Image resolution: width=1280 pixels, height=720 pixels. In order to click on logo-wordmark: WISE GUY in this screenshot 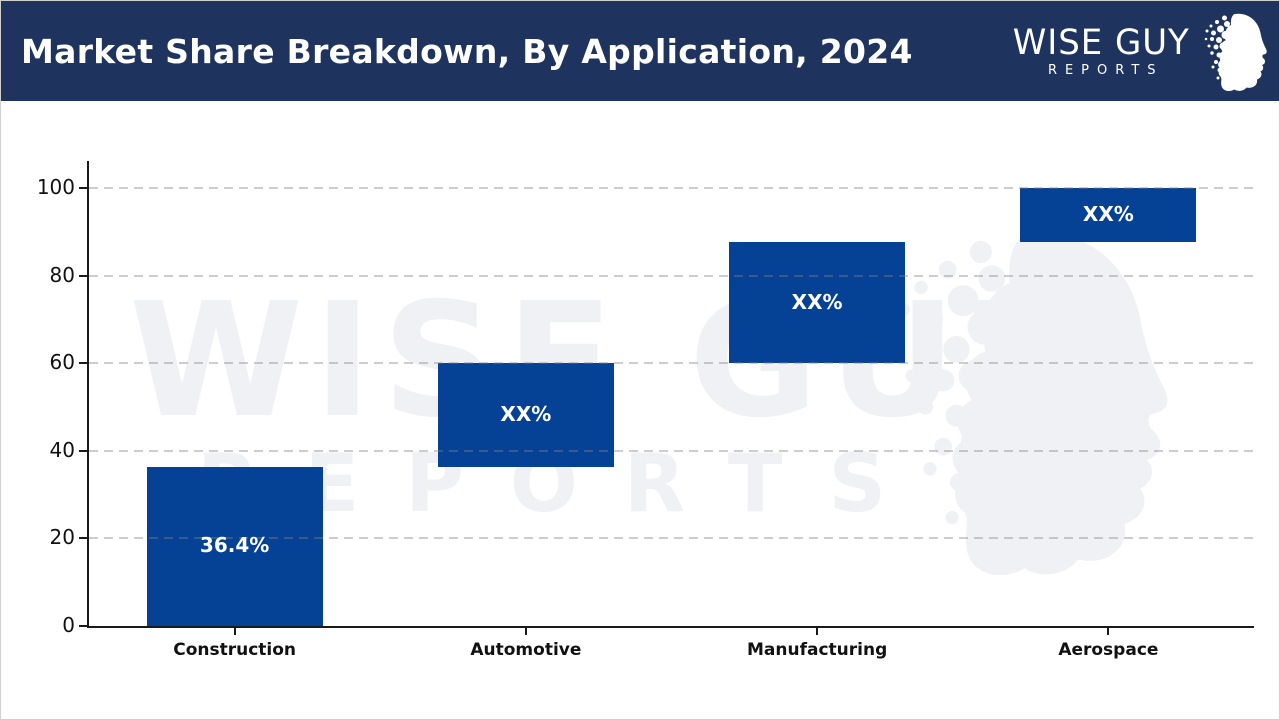, I will do `click(1102, 42)`.